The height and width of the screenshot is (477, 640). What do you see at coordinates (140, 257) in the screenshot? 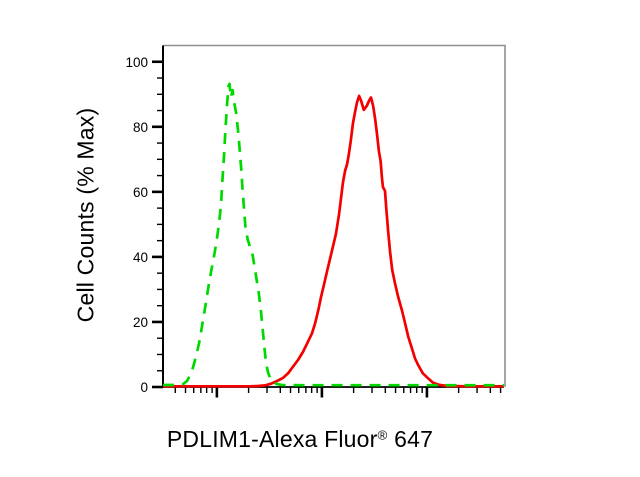
I see `y-tick-label: 40` at bounding box center [140, 257].